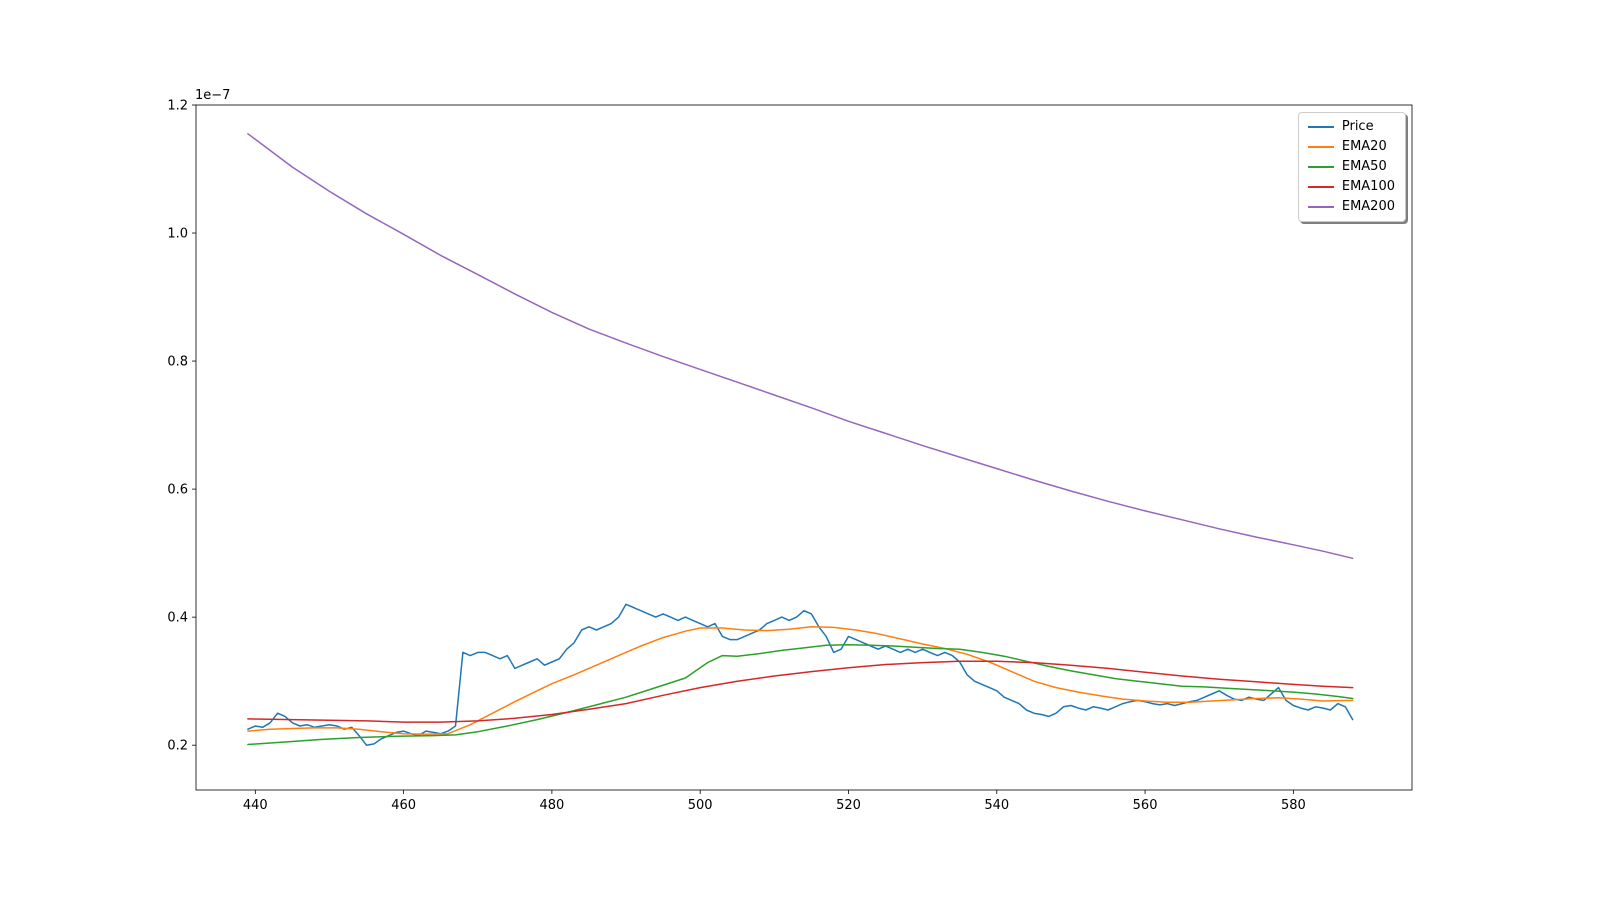  I want to click on legend-line-sample-price, so click(1320, 127).